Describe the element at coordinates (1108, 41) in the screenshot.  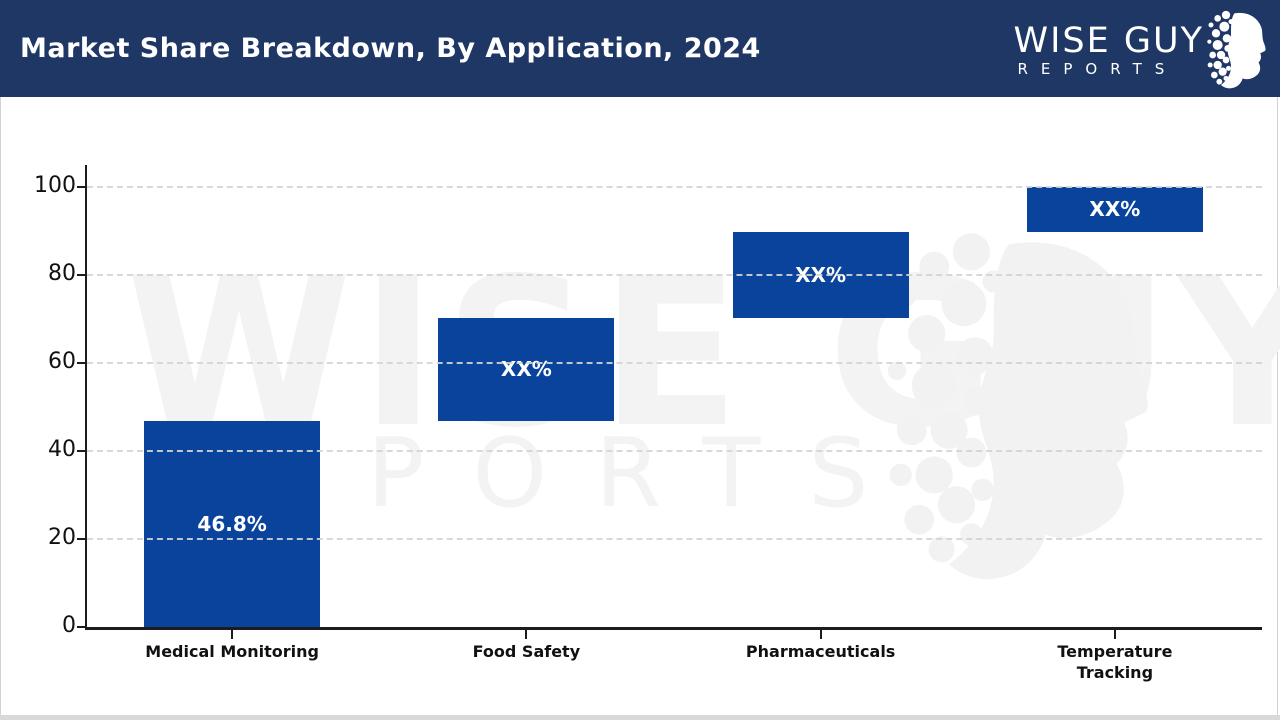
I see `logo-wordmark: WISE GUY` at that location.